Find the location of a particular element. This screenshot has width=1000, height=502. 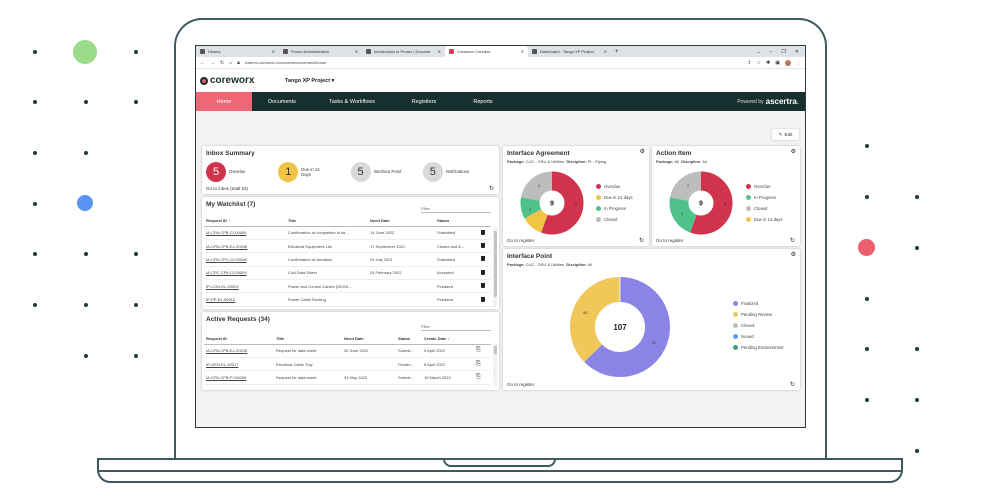

legend-item: Pending Endorsement is located at coordinates (758, 347).